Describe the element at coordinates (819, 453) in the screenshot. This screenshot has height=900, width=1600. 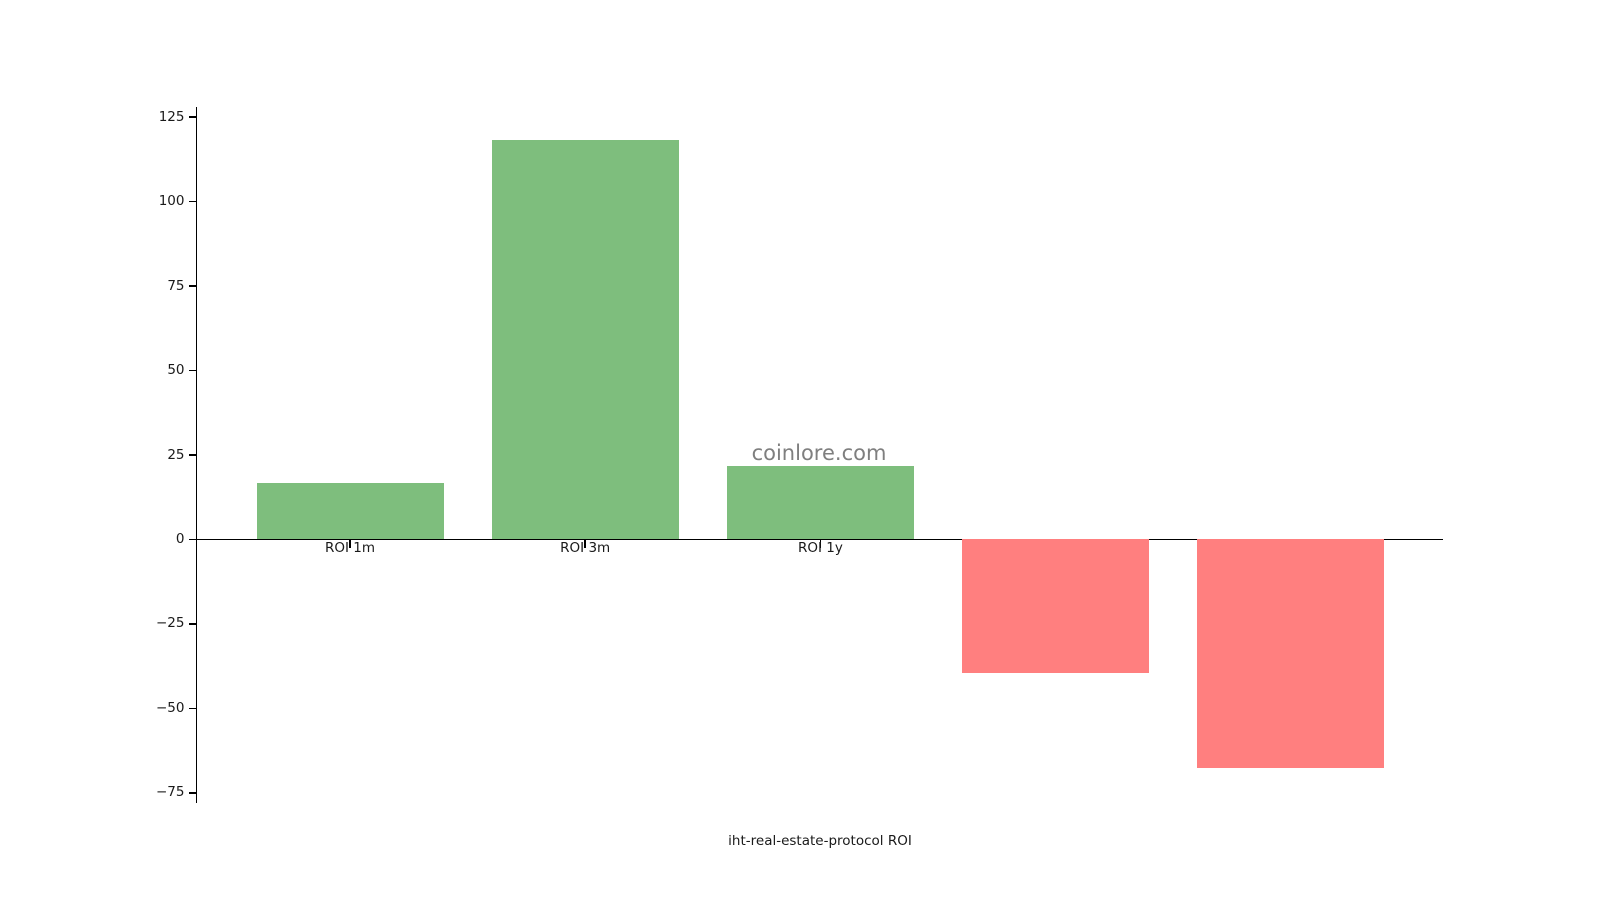
I see `watermark-text: coinlore.com` at that location.